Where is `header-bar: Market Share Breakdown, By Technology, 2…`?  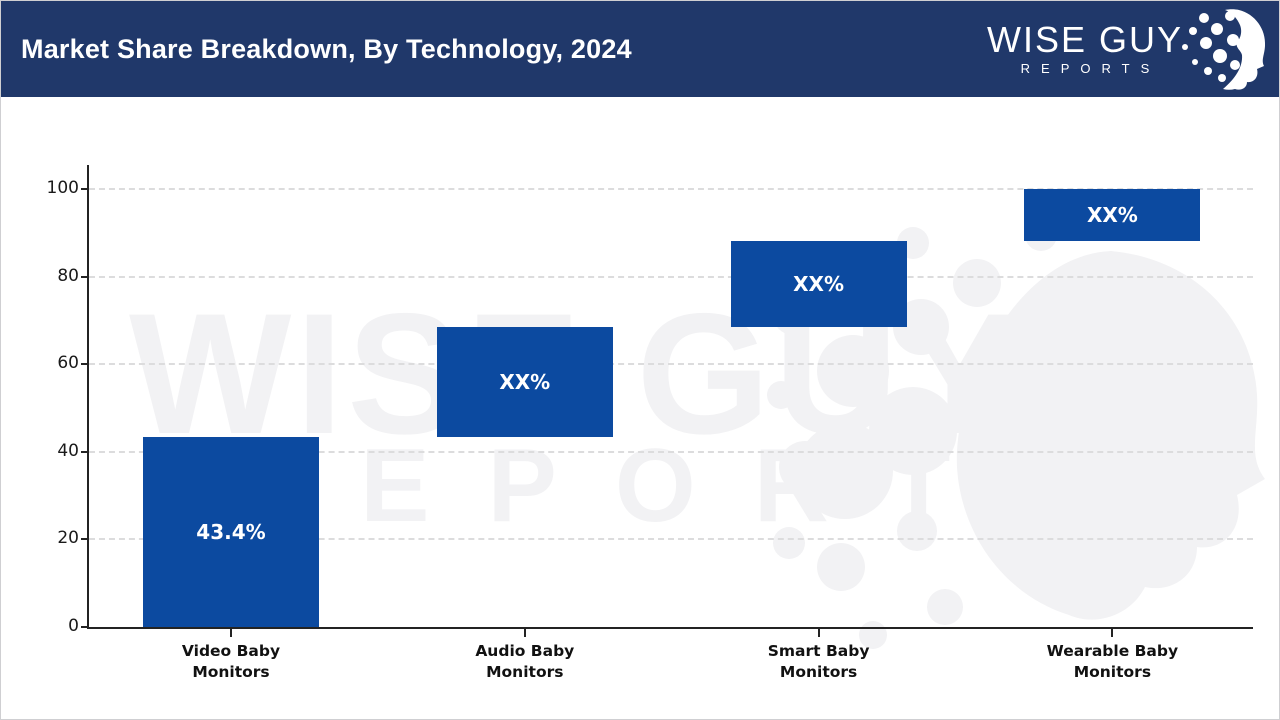 header-bar: Market Share Breakdown, By Technology, 2… is located at coordinates (640, 49).